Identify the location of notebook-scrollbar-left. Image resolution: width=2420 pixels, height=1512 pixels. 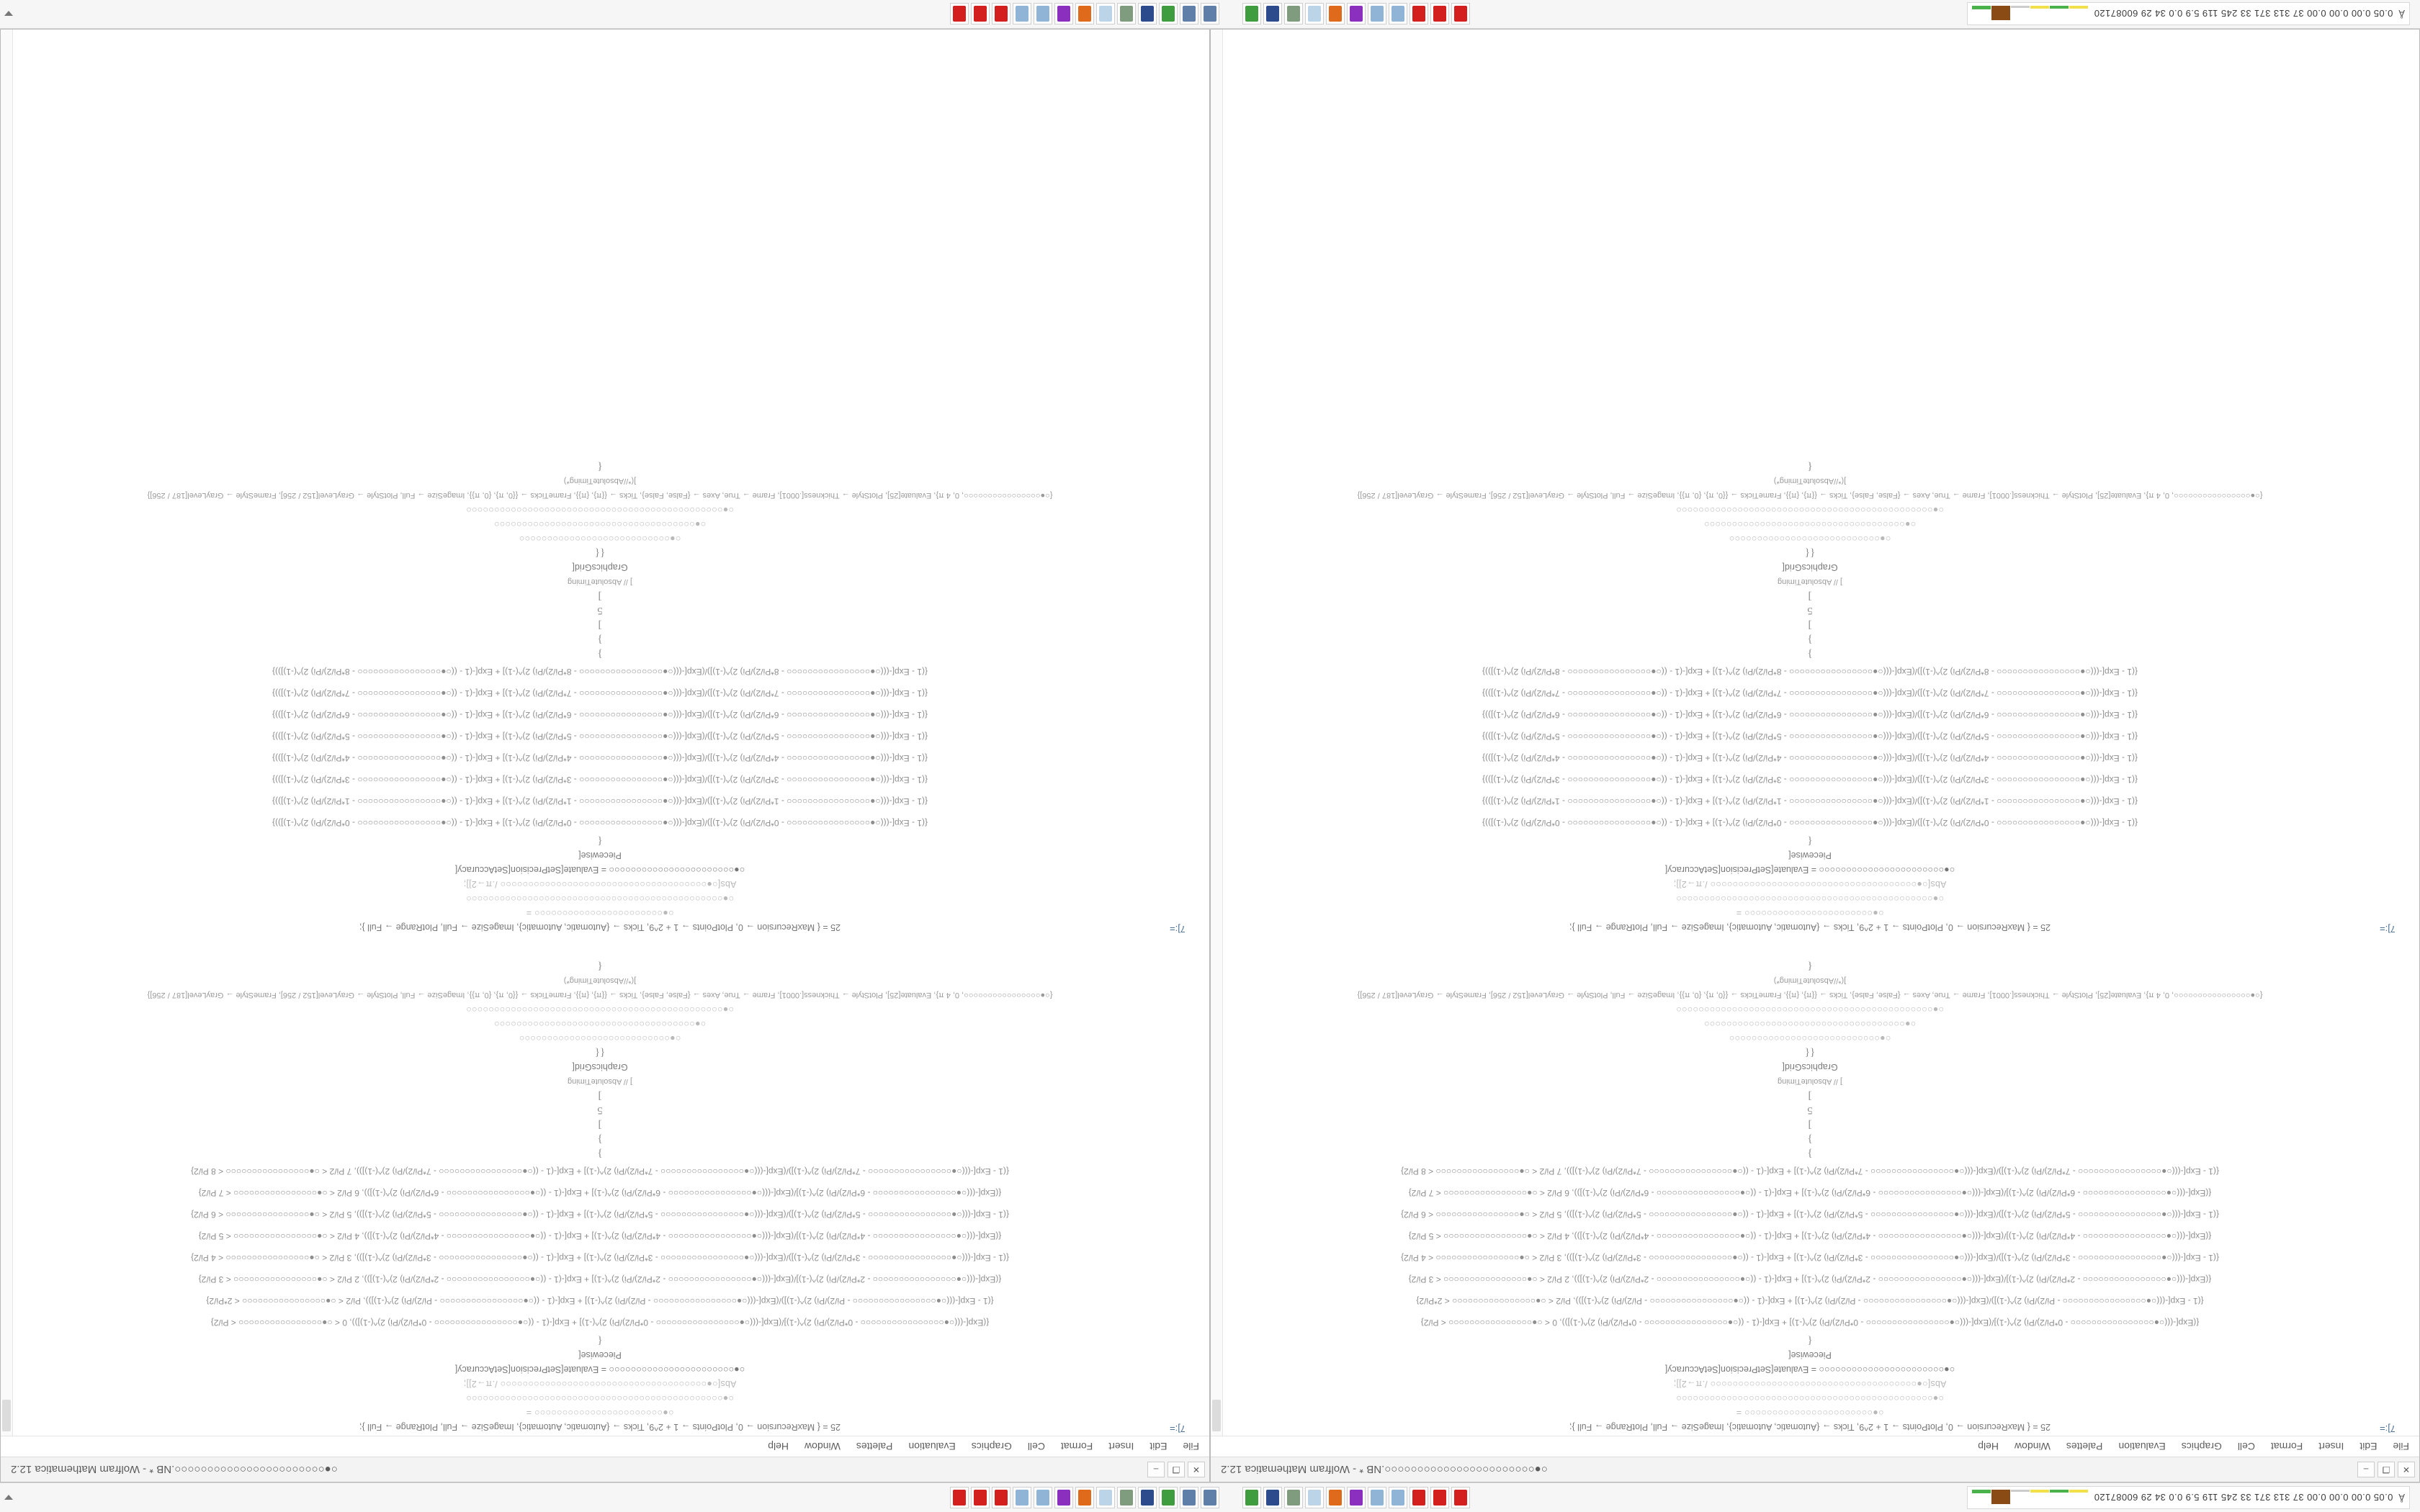
(1217, 733).